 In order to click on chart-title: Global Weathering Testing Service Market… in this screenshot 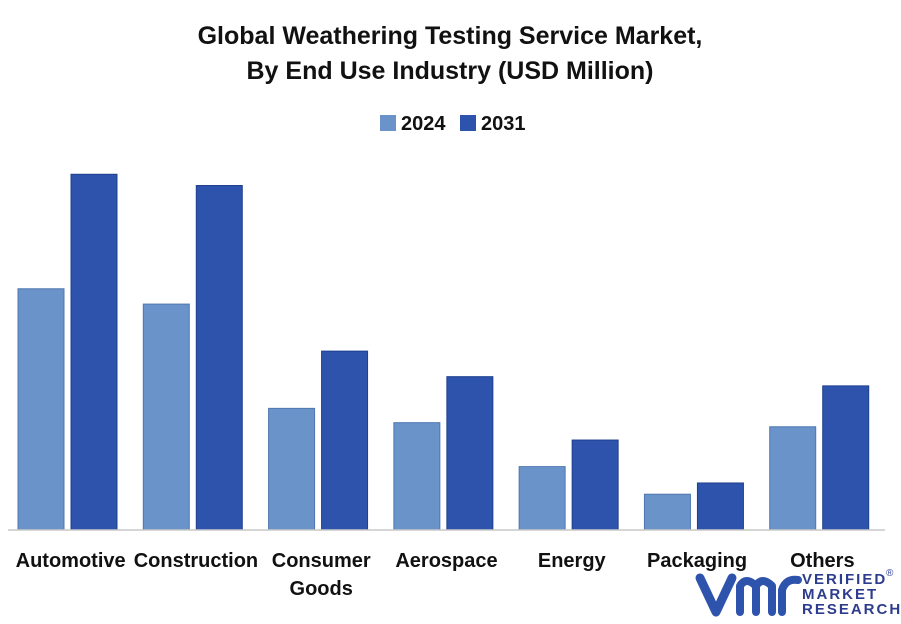, I will do `click(450, 53)`.